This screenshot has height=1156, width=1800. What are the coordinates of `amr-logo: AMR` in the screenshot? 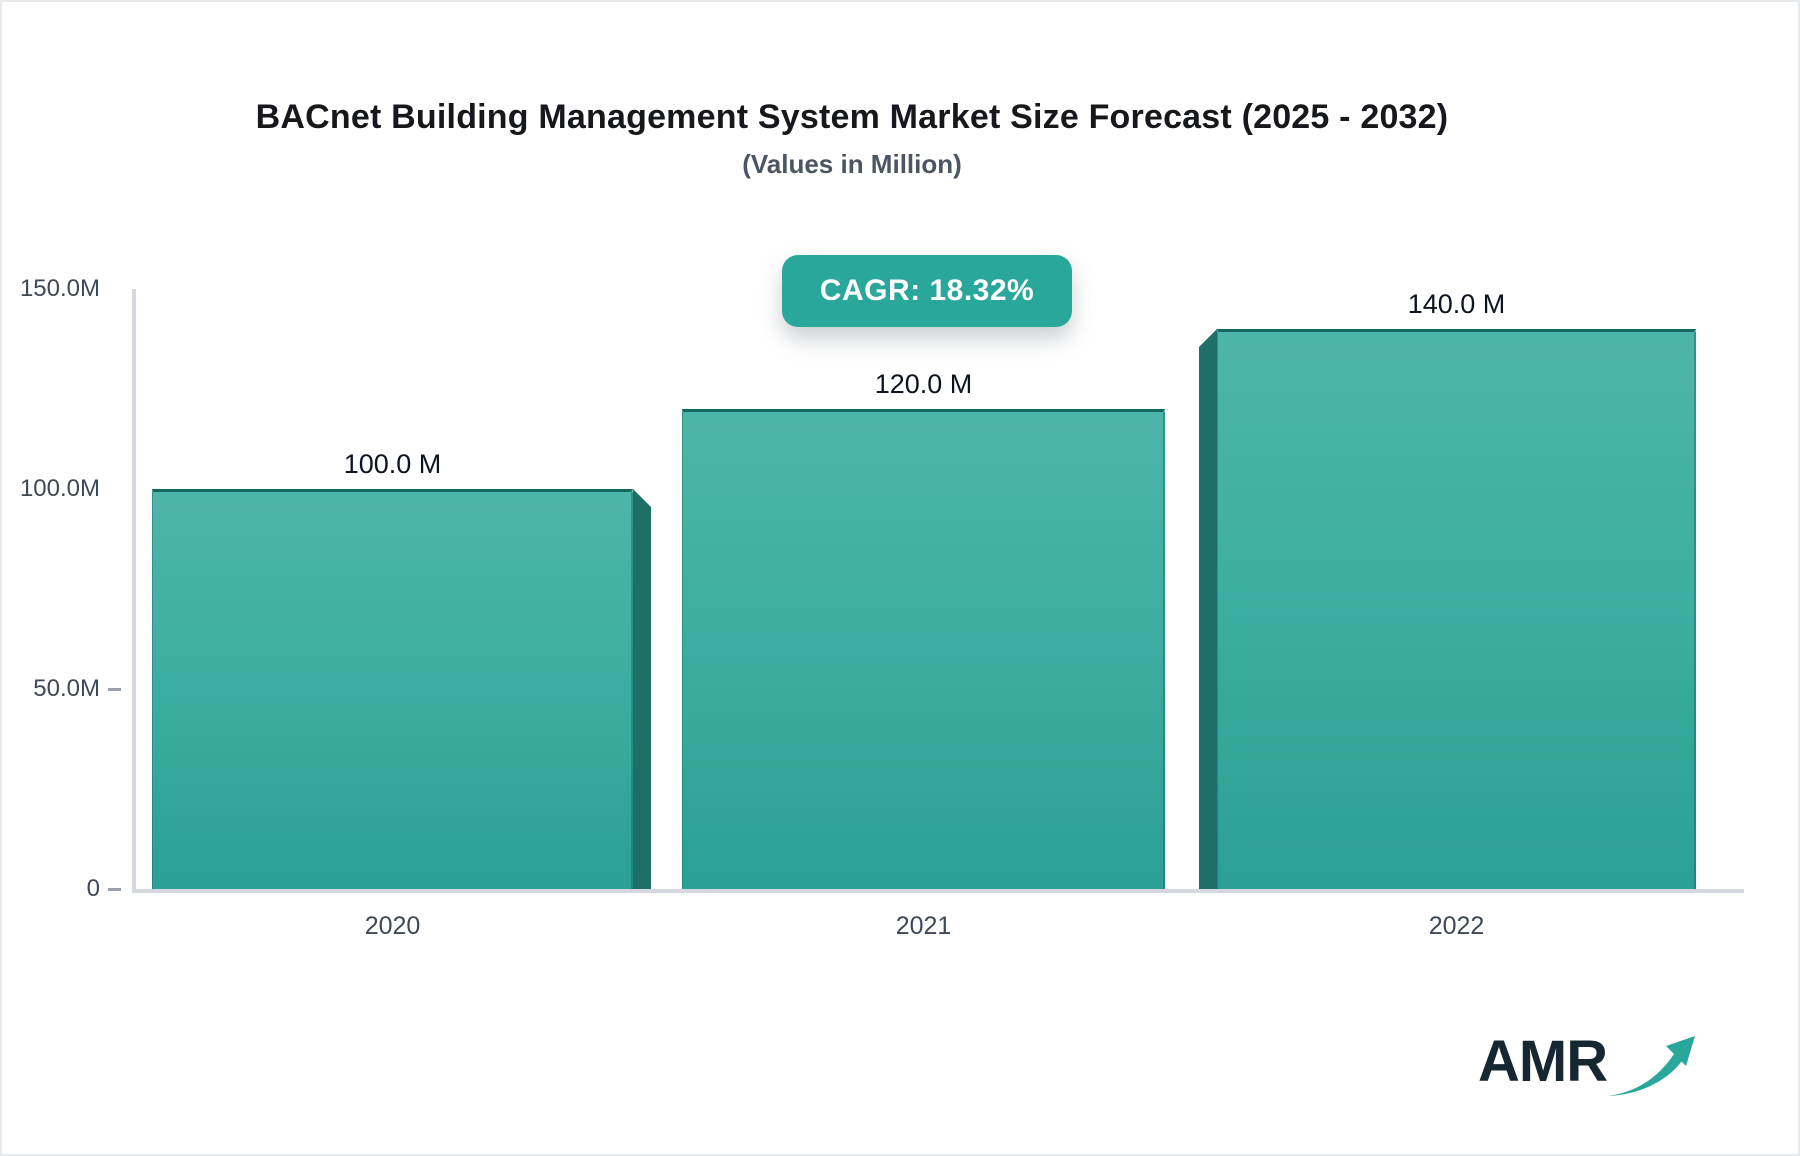 It's located at (1588, 1064).